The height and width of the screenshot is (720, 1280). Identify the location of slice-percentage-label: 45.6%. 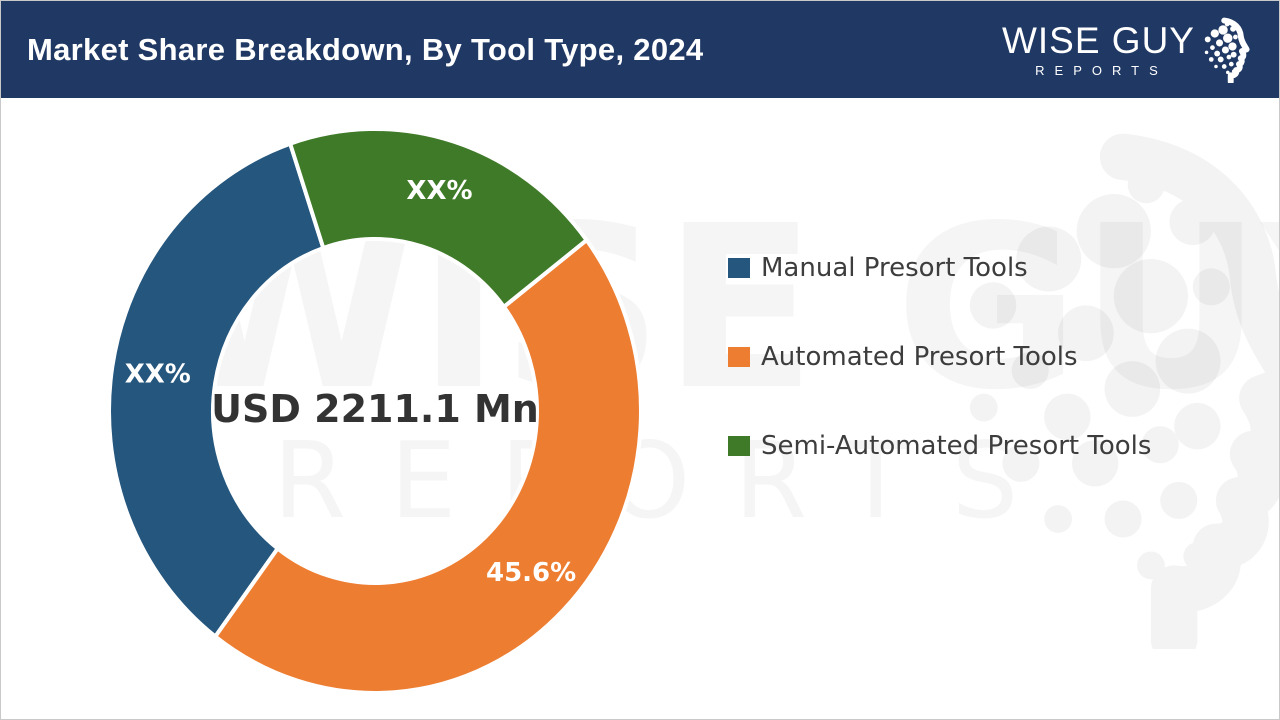
(531, 573).